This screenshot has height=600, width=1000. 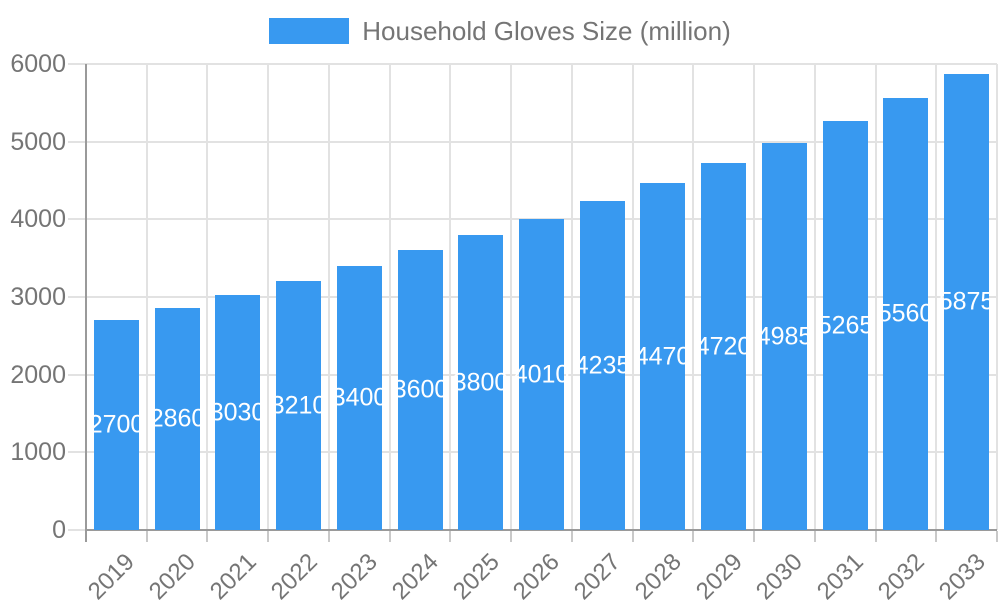 What do you see at coordinates (38, 452) in the screenshot?
I see `y-axis-label: 1000` at bounding box center [38, 452].